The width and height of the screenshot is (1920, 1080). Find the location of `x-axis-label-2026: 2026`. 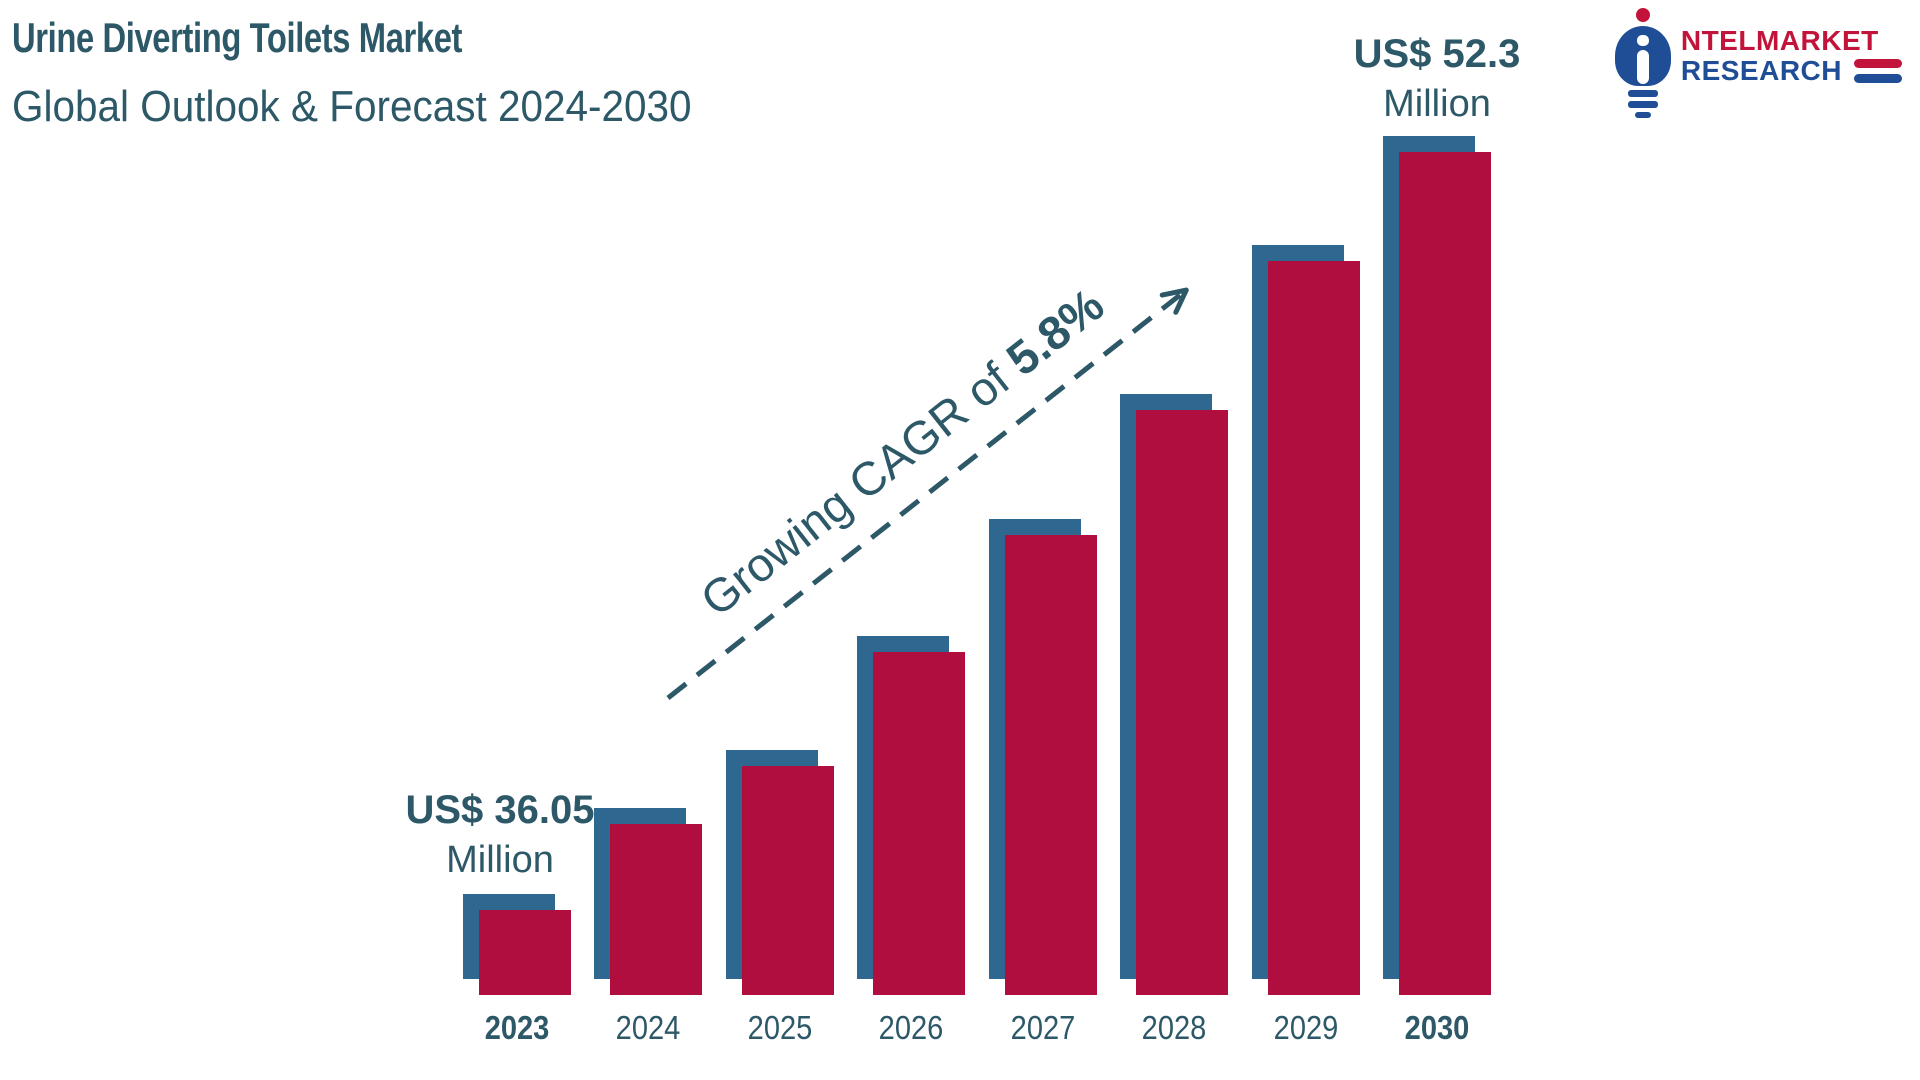

x-axis-label-2026: 2026 is located at coordinates (911, 1027).